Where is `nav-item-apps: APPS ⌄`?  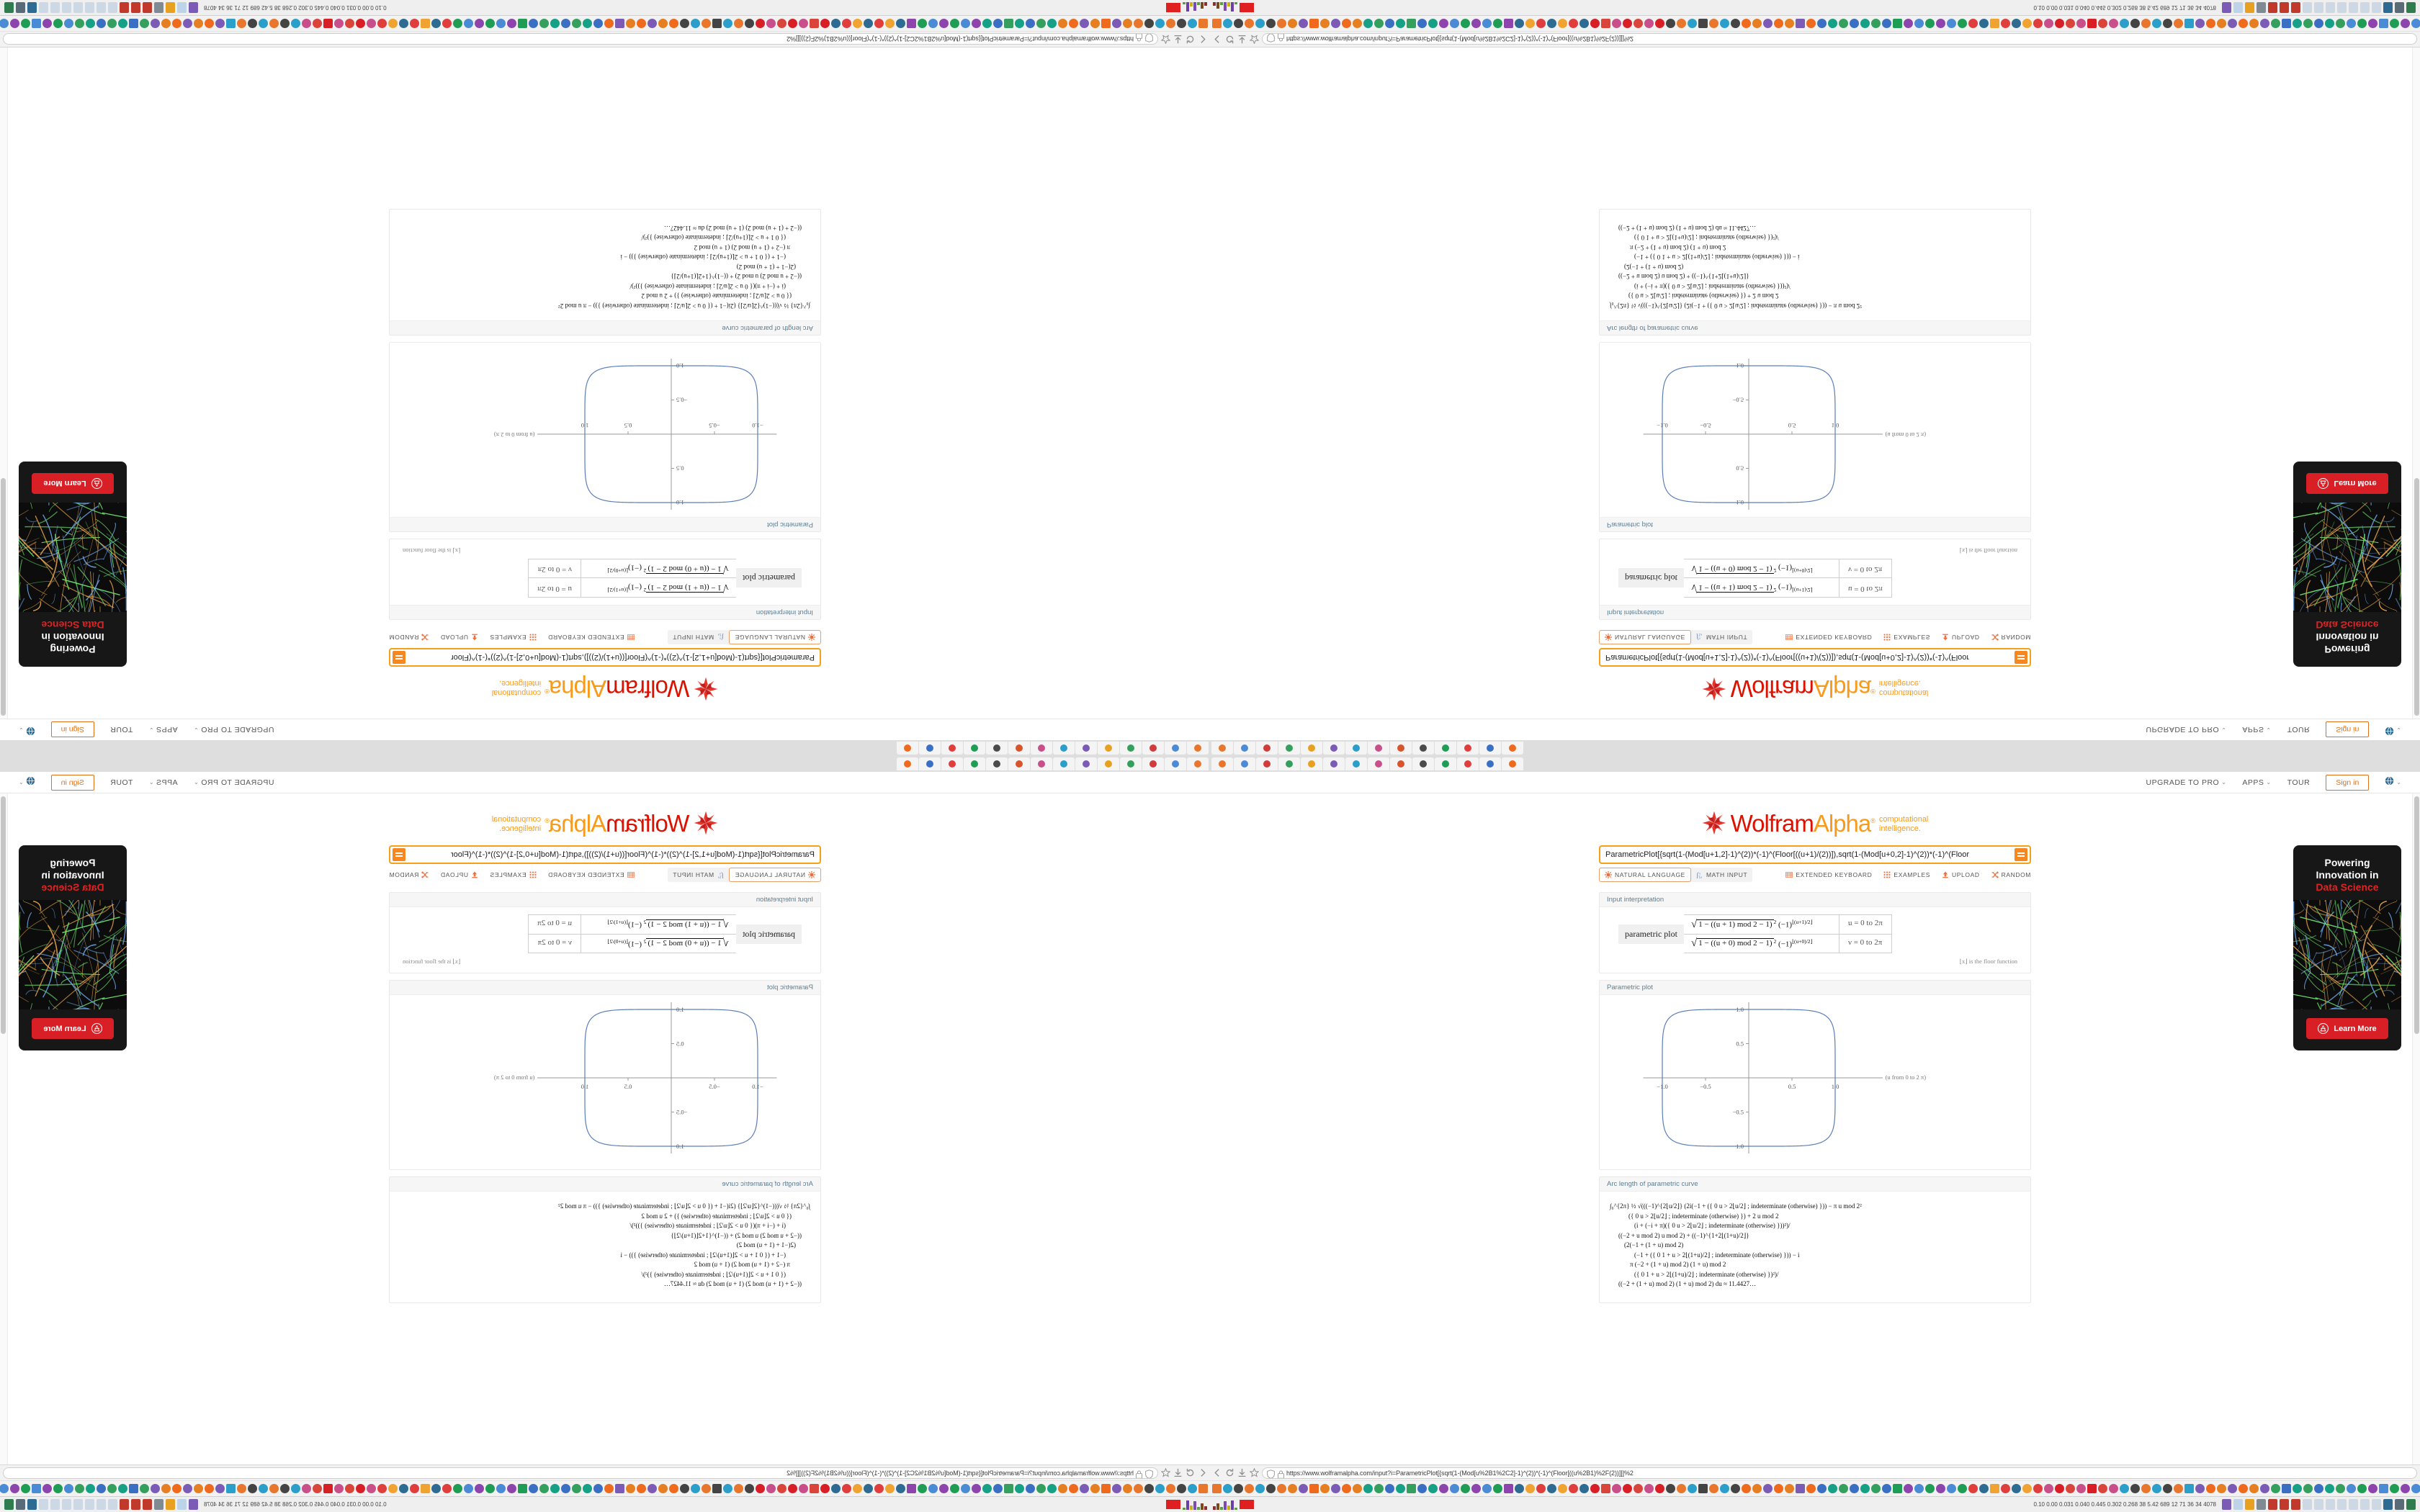
nav-item-apps: APPS ⌄ is located at coordinates (162, 730).